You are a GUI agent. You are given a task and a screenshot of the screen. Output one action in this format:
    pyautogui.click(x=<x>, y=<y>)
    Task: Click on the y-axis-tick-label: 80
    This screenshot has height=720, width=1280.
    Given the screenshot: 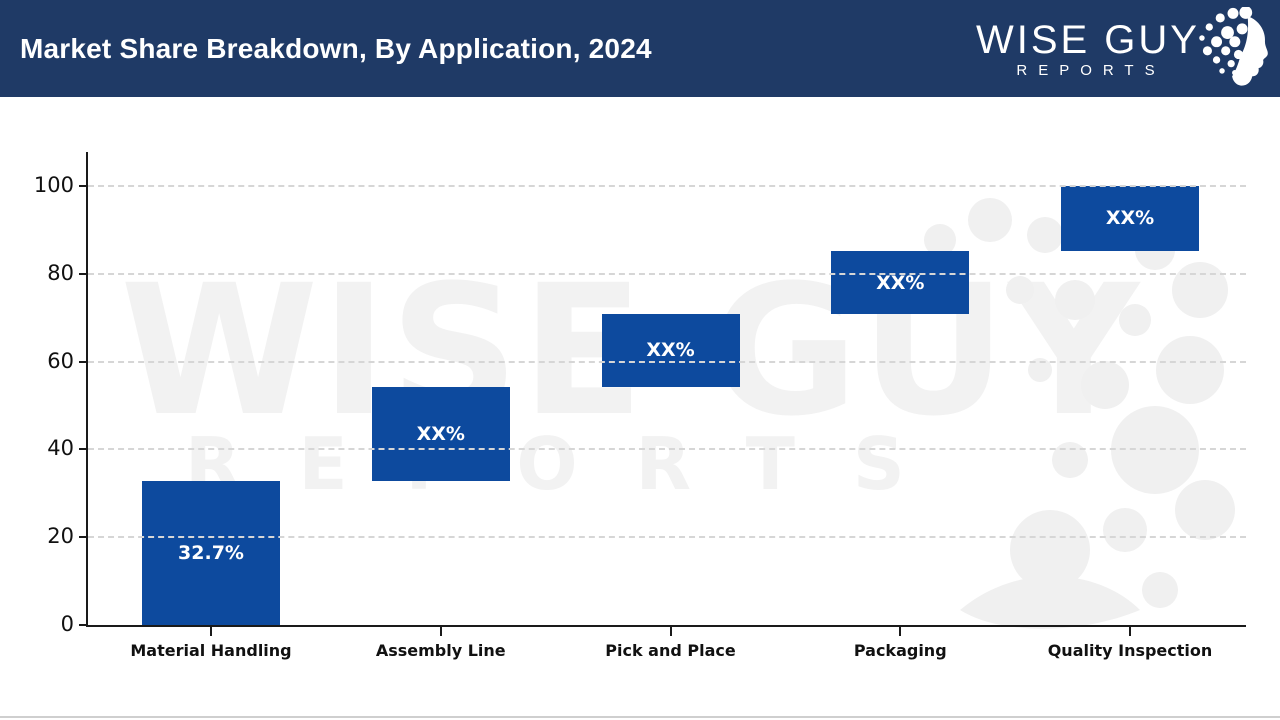 What is the action you would take?
    pyautogui.click(x=60, y=272)
    